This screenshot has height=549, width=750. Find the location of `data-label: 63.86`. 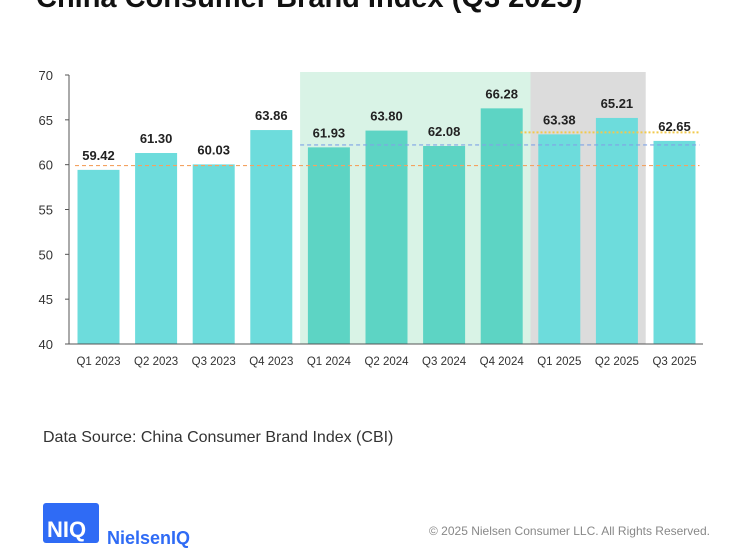

data-label: 63.86 is located at coordinates (271, 115).